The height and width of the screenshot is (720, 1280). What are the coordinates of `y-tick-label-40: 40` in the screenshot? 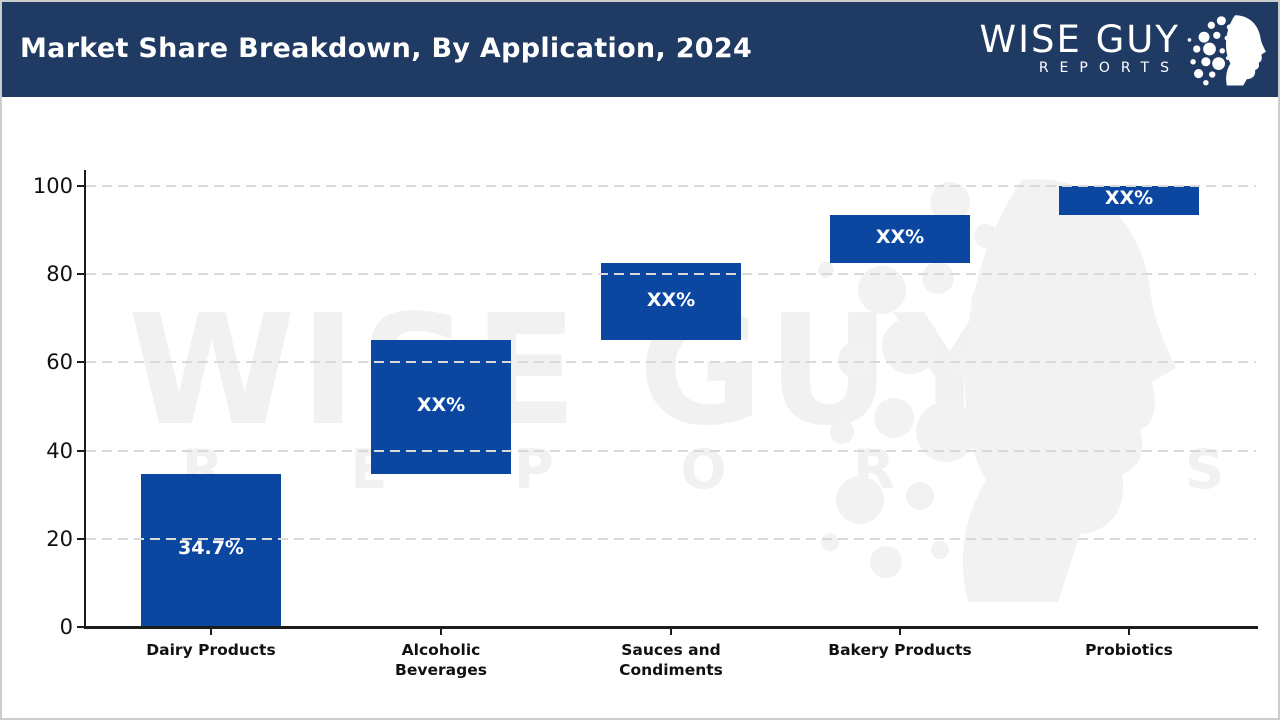 It's located at (59, 450).